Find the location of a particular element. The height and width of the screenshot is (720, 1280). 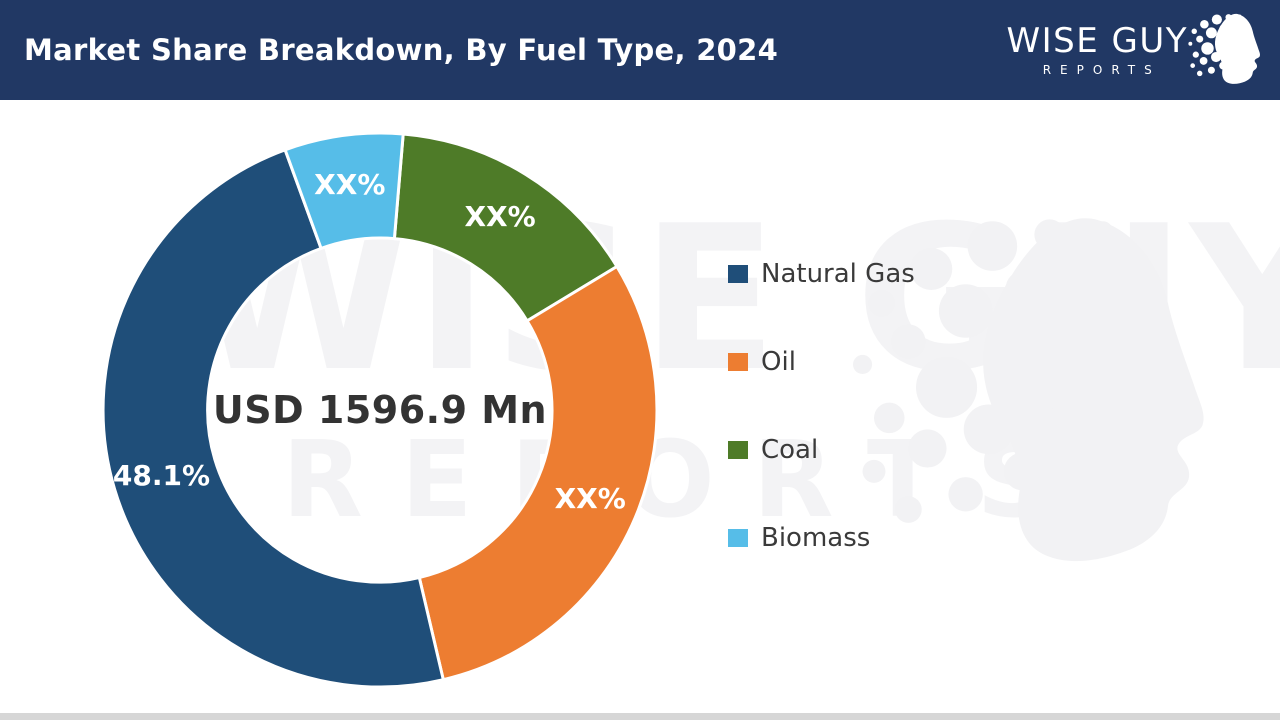

logo-subtitle: REPORTS is located at coordinates (1101, 69).